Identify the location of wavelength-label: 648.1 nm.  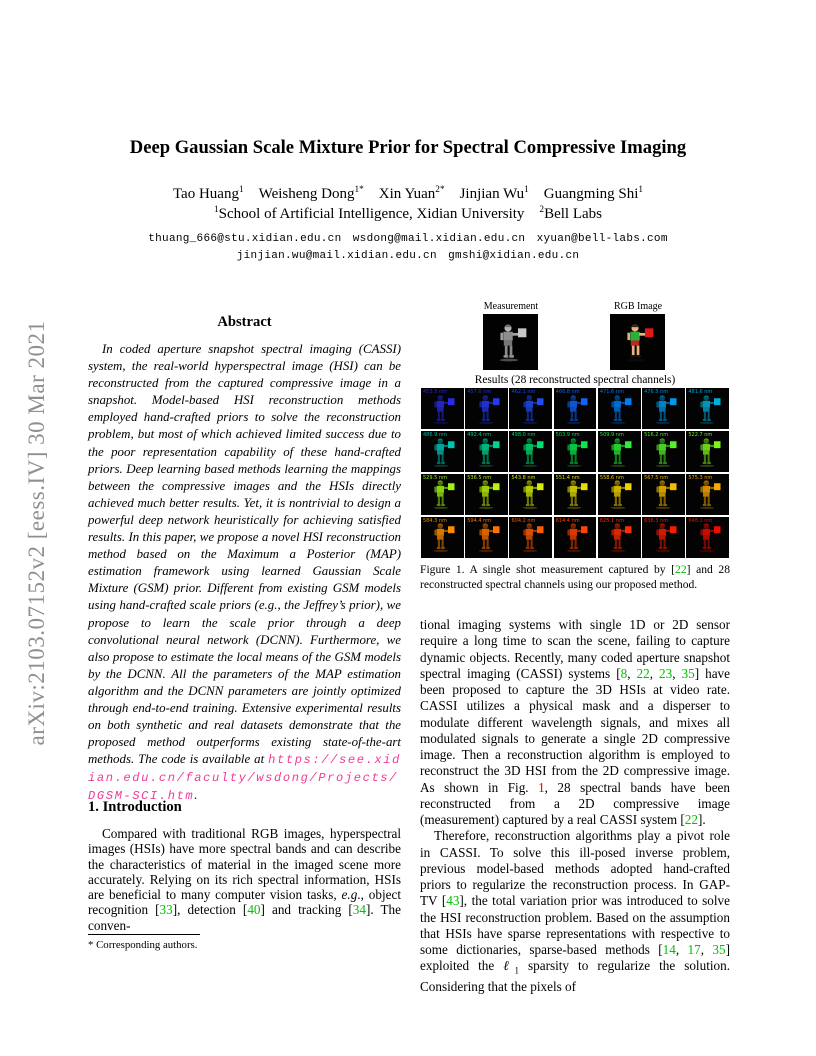
(700, 520).